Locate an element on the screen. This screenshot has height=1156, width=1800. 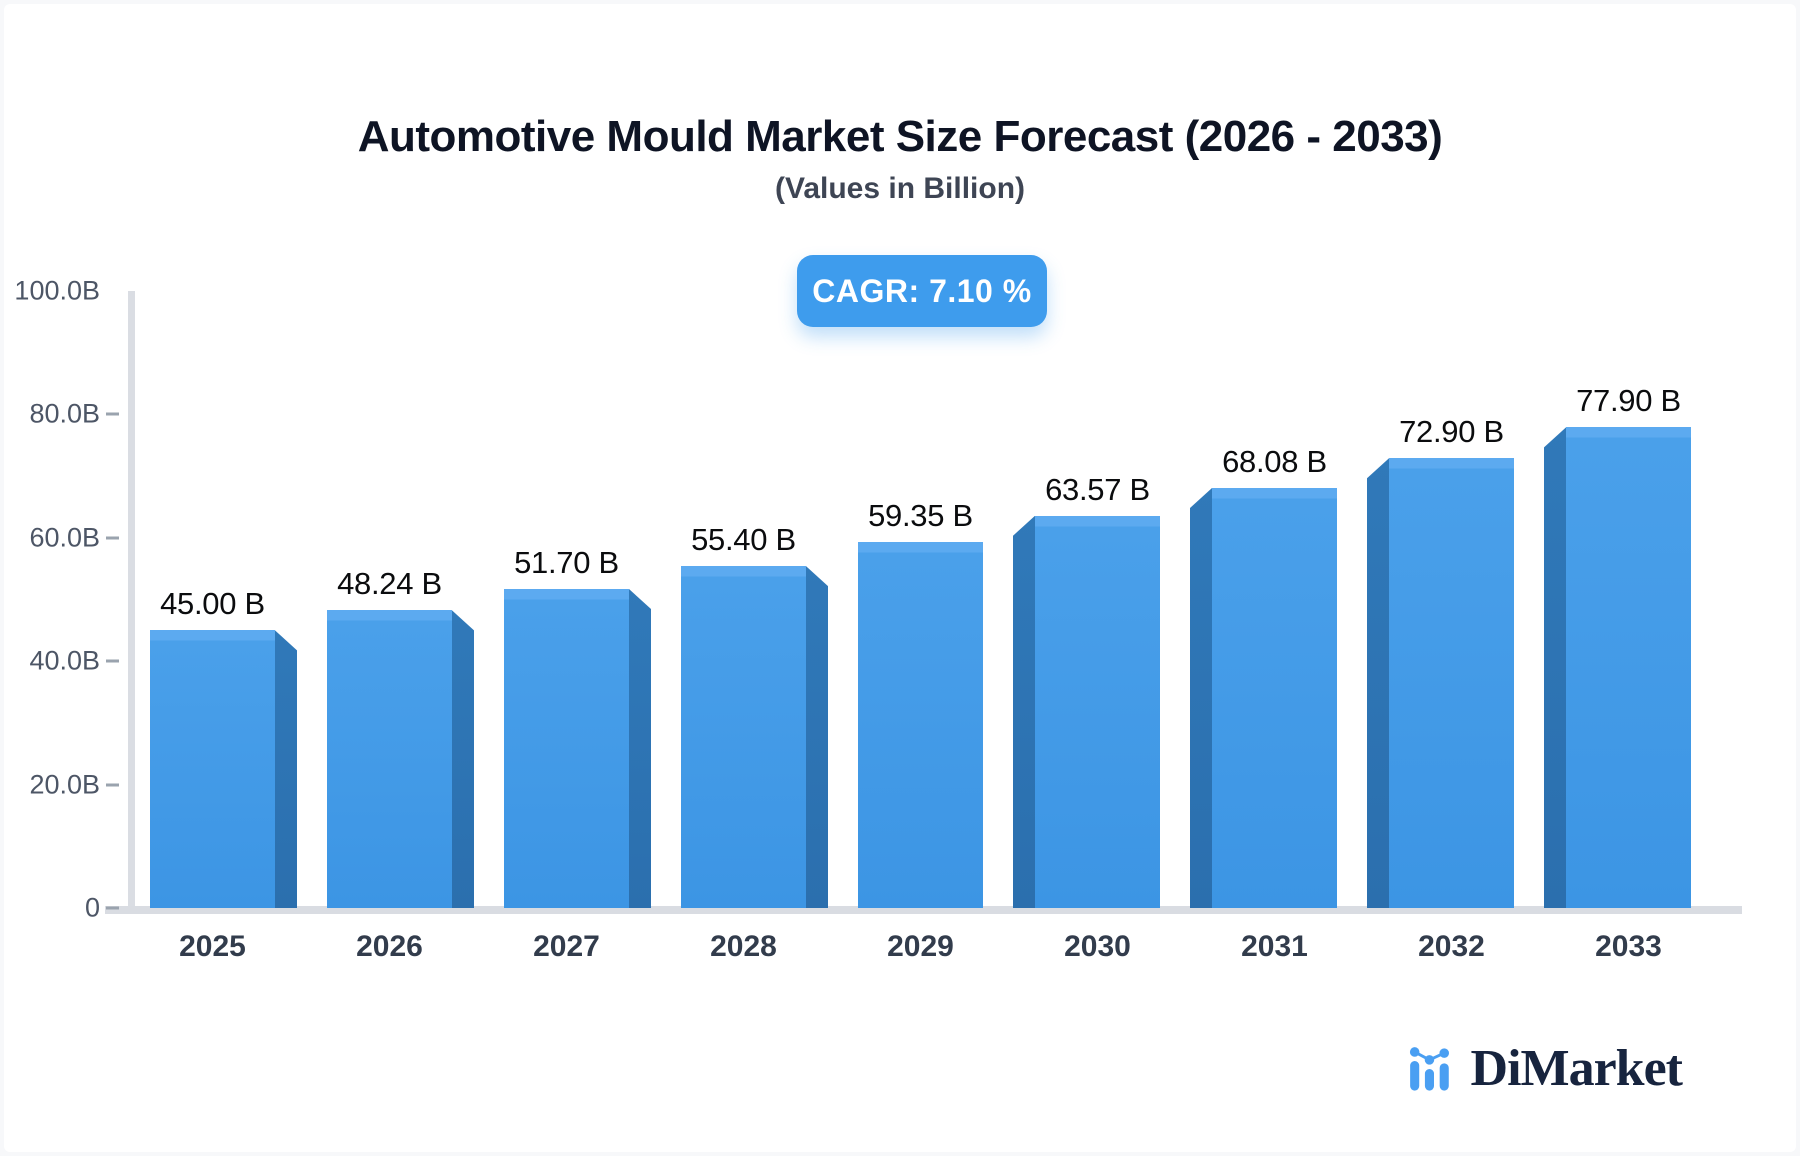
y-tick-label: 80.0B is located at coordinates (64, 413).